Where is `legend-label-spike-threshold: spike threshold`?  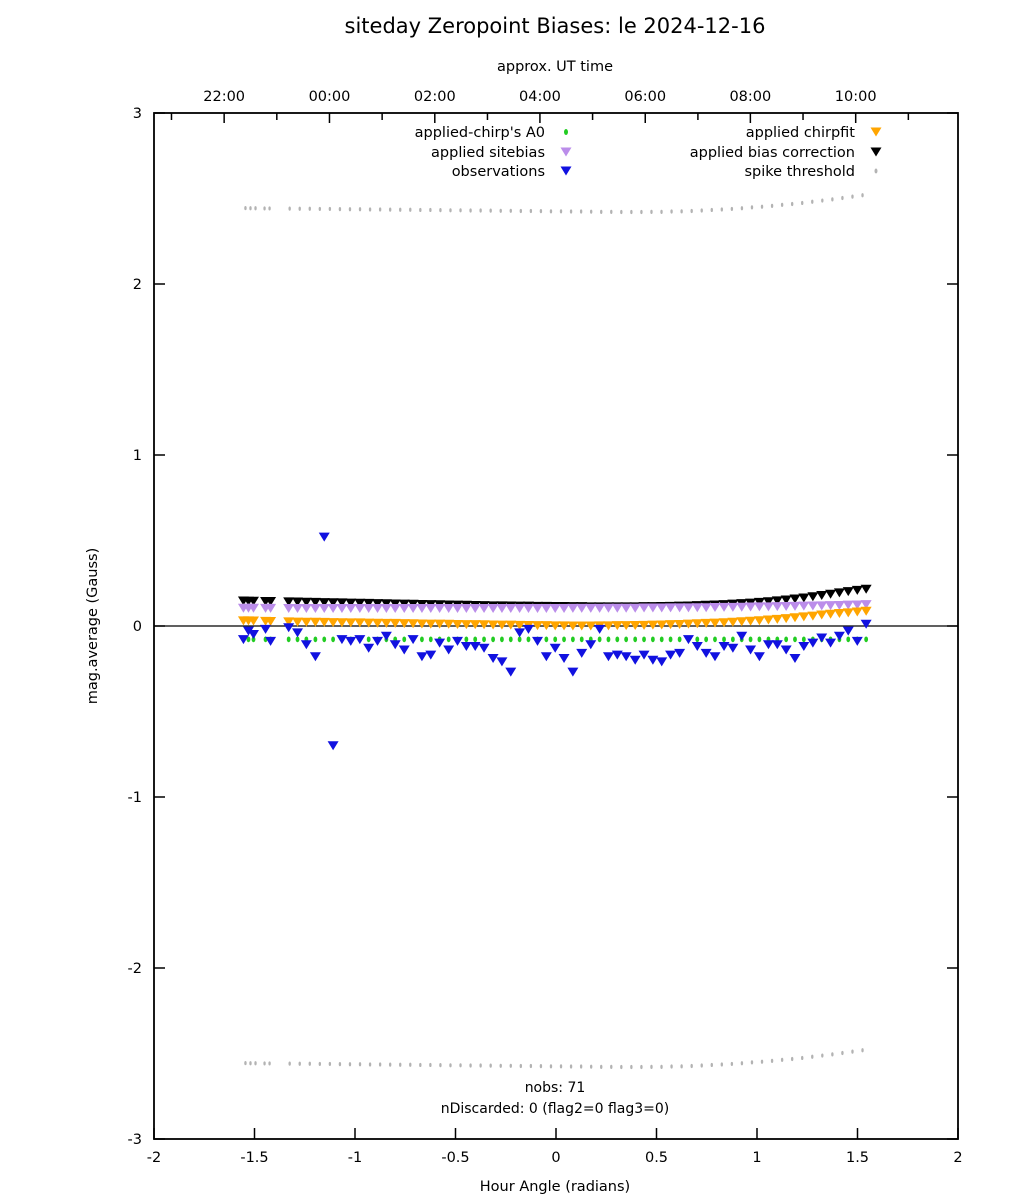
legend-label-spike-threshold: spike threshold is located at coordinates (800, 172).